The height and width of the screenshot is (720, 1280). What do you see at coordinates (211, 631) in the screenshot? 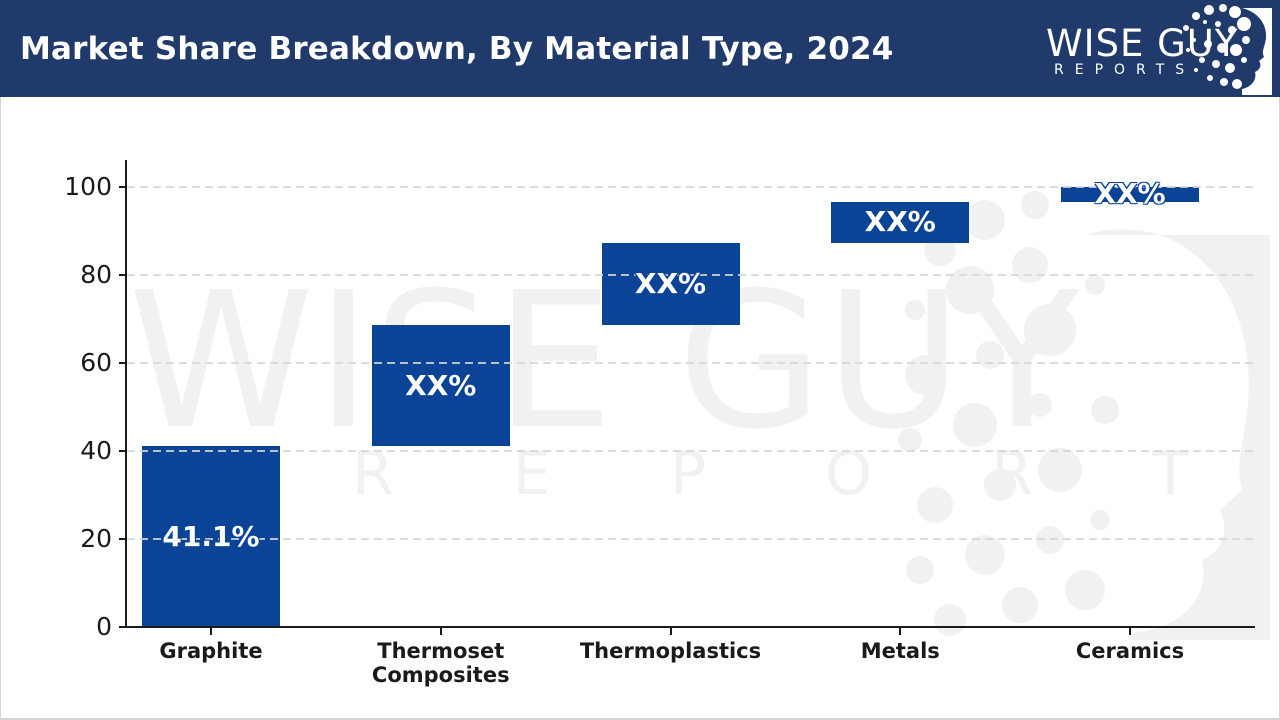
I see `xtick-mark-graphite` at bounding box center [211, 631].